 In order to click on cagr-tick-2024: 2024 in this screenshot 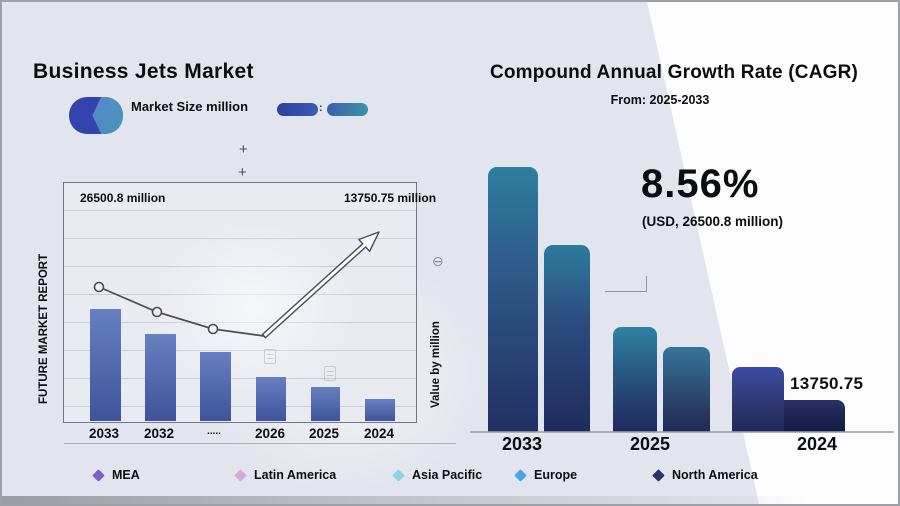, I will do `click(817, 444)`.